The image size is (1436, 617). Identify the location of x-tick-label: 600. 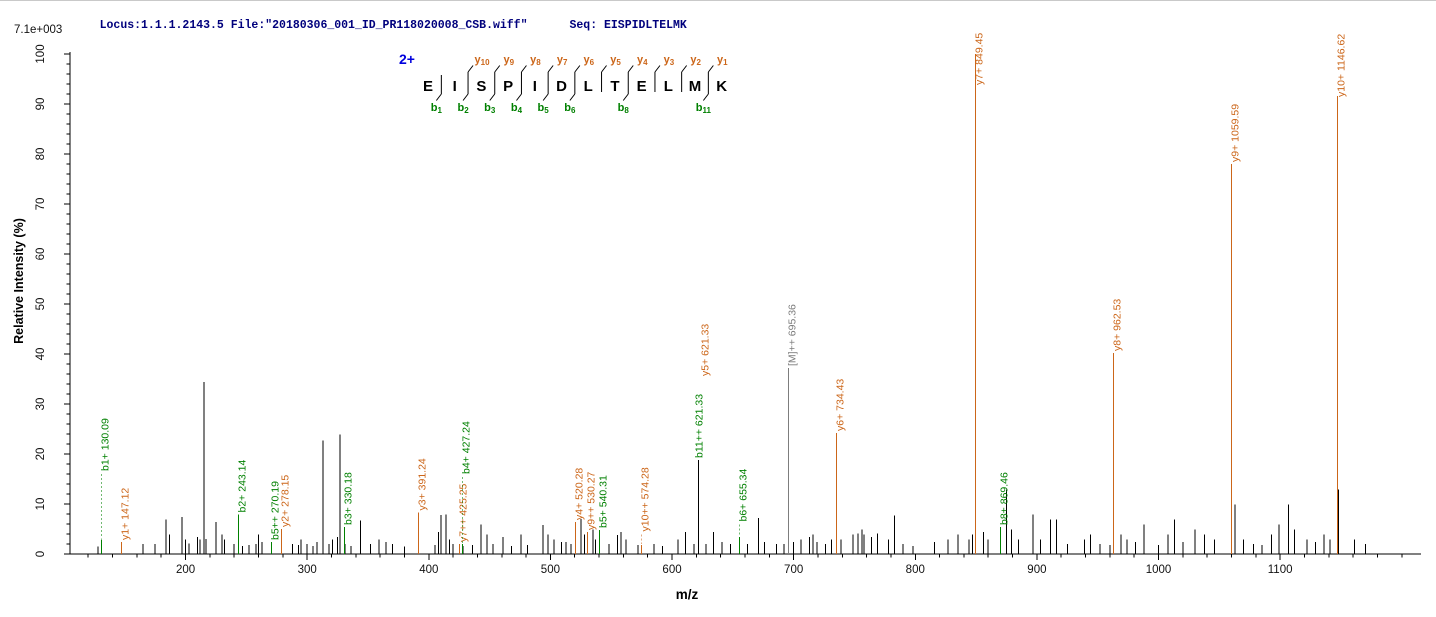
(671, 570).